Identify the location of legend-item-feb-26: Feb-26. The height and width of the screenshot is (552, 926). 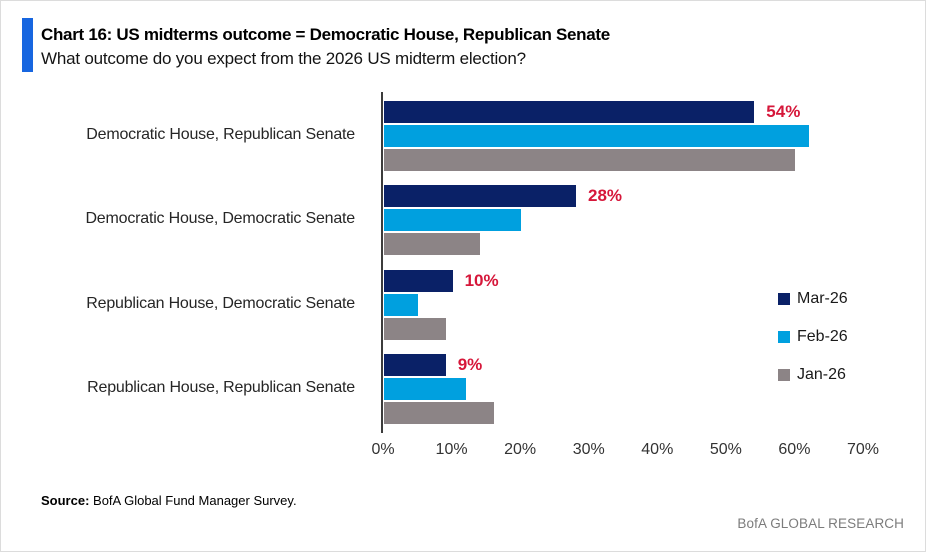
(813, 336).